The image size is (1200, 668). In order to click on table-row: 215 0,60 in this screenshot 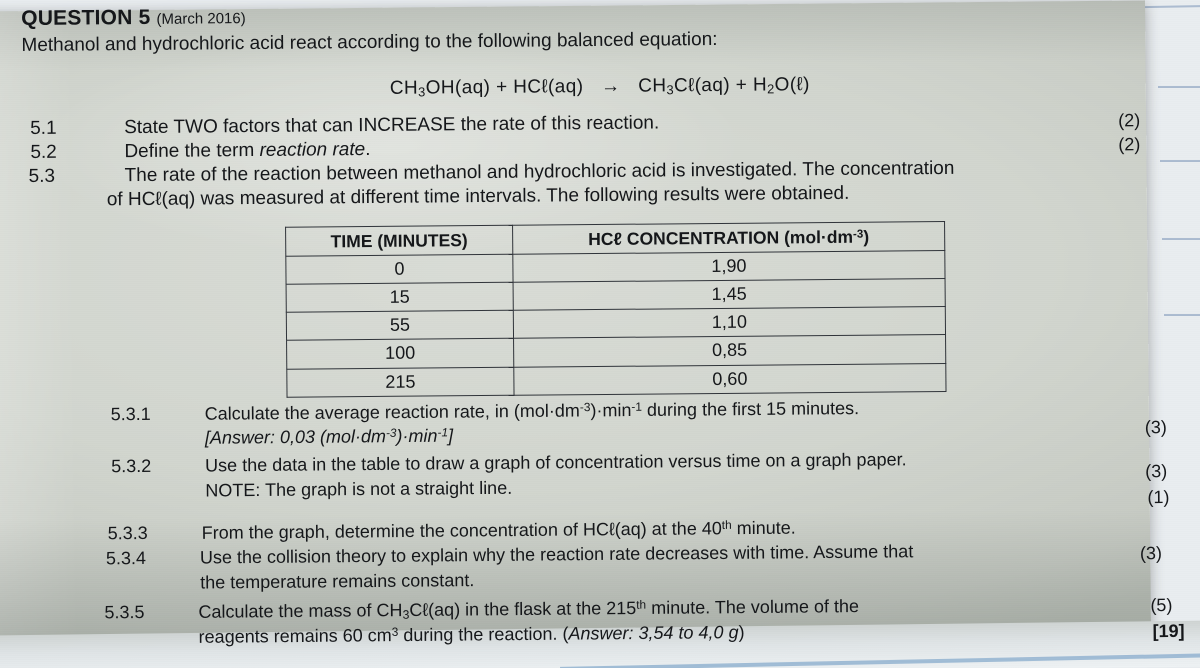, I will do `click(616, 379)`.